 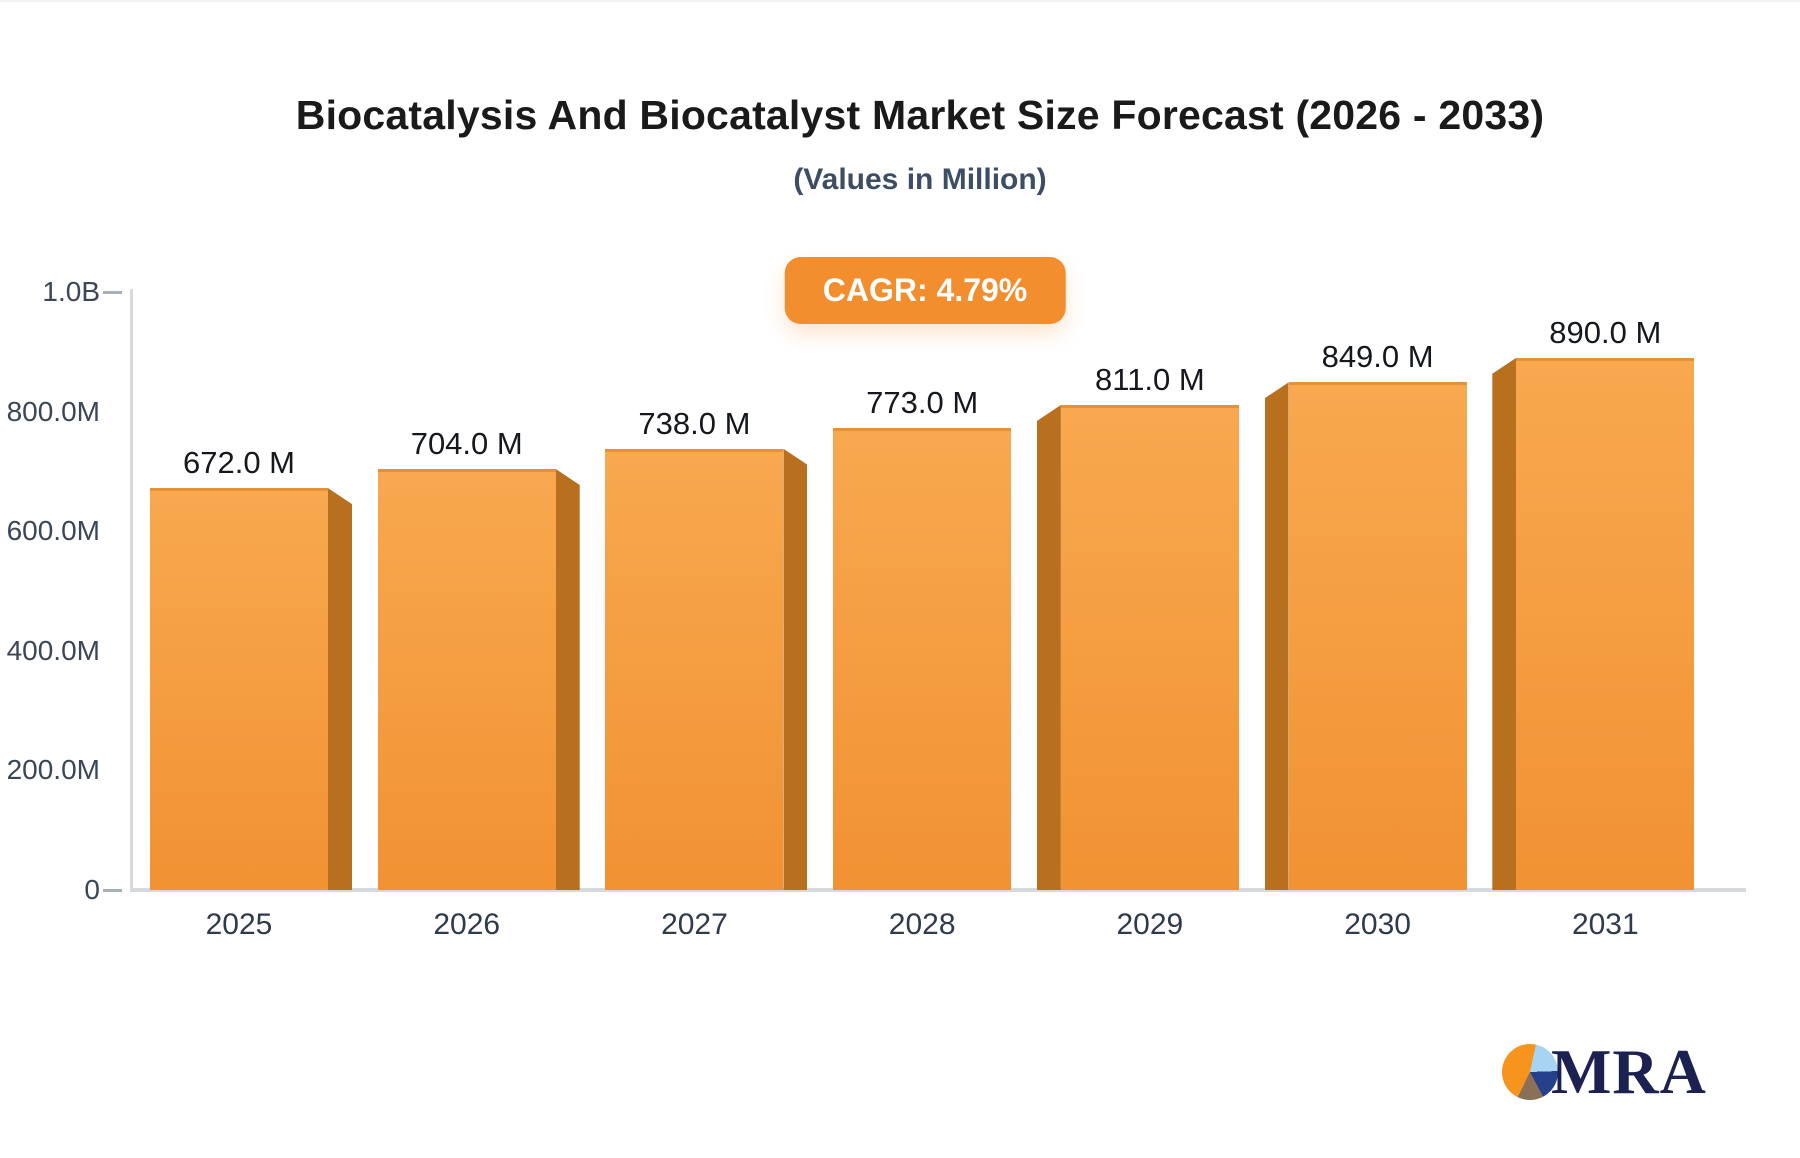 What do you see at coordinates (466, 679) in the screenshot?
I see `bar-2026` at bounding box center [466, 679].